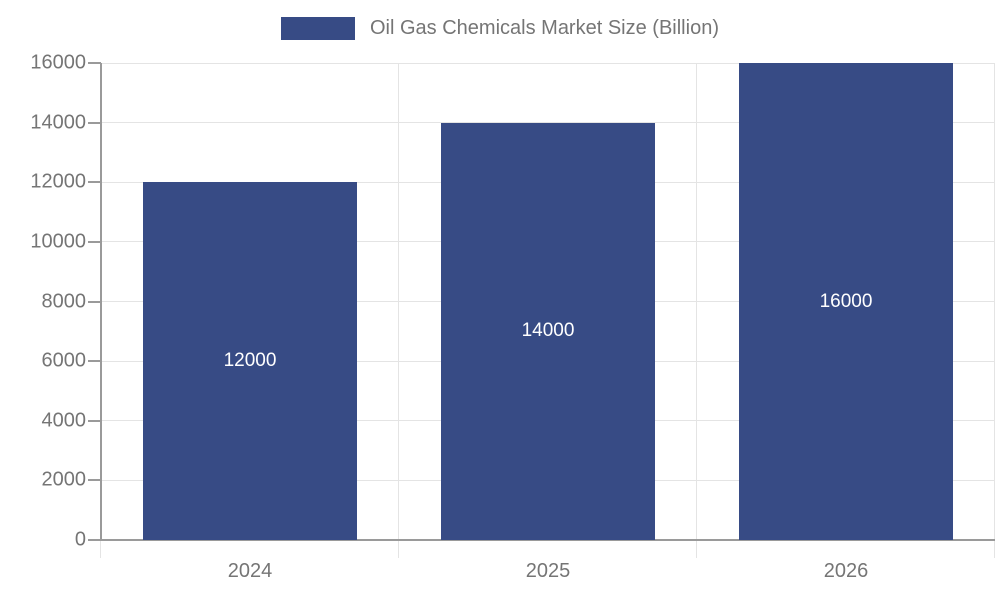 The image size is (1000, 600). I want to click on x-axis-line, so click(541, 540).